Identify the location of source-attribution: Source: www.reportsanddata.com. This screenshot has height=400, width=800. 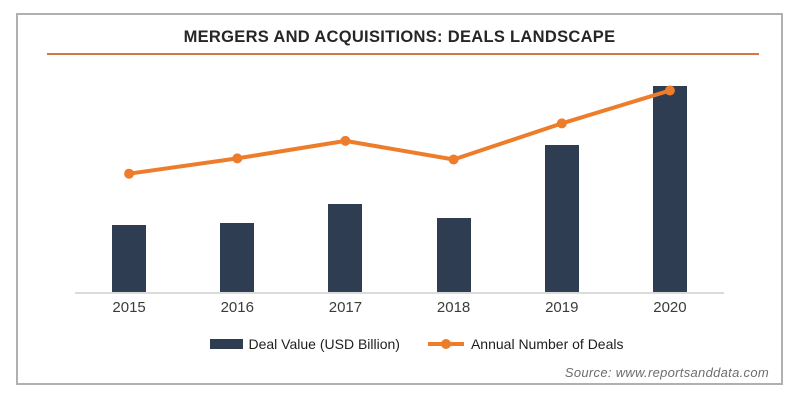
(666, 372).